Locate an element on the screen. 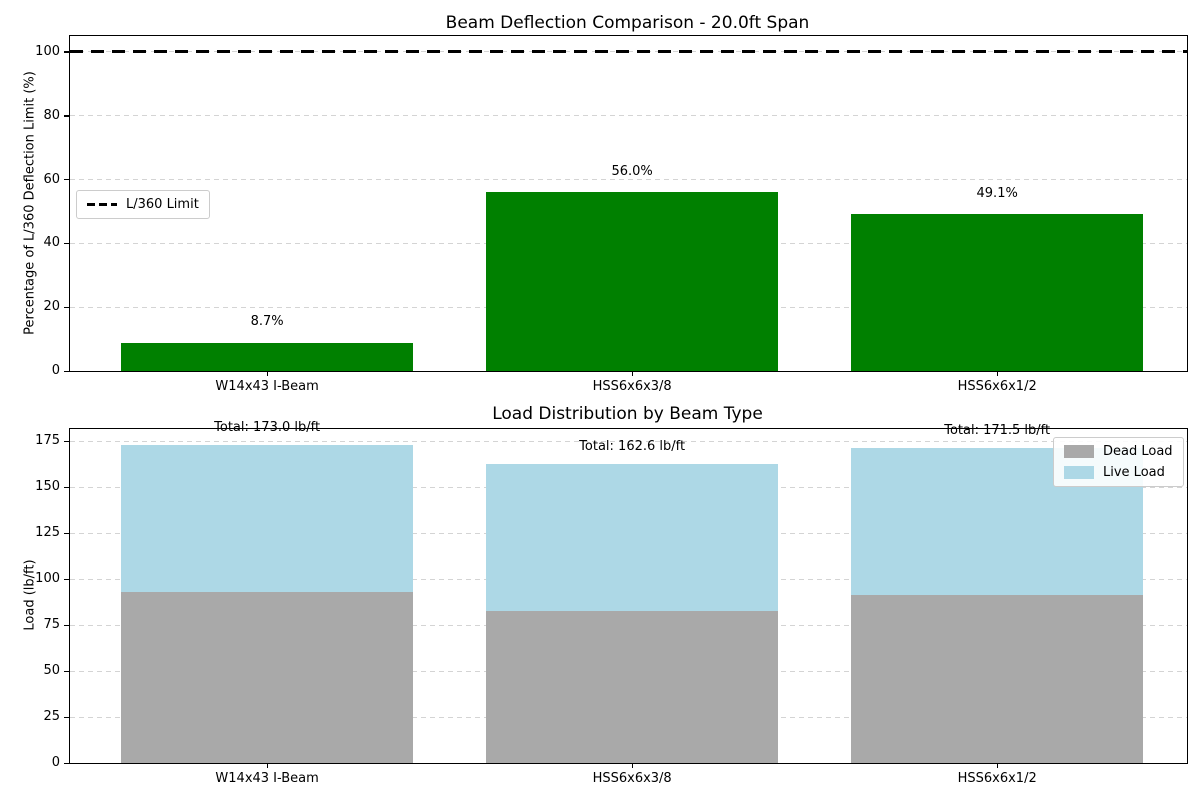 The height and width of the screenshot is (800, 1200). deflection-chart-title: Beam Deflection Comparison - 20.0ft Span is located at coordinates (627, 23).